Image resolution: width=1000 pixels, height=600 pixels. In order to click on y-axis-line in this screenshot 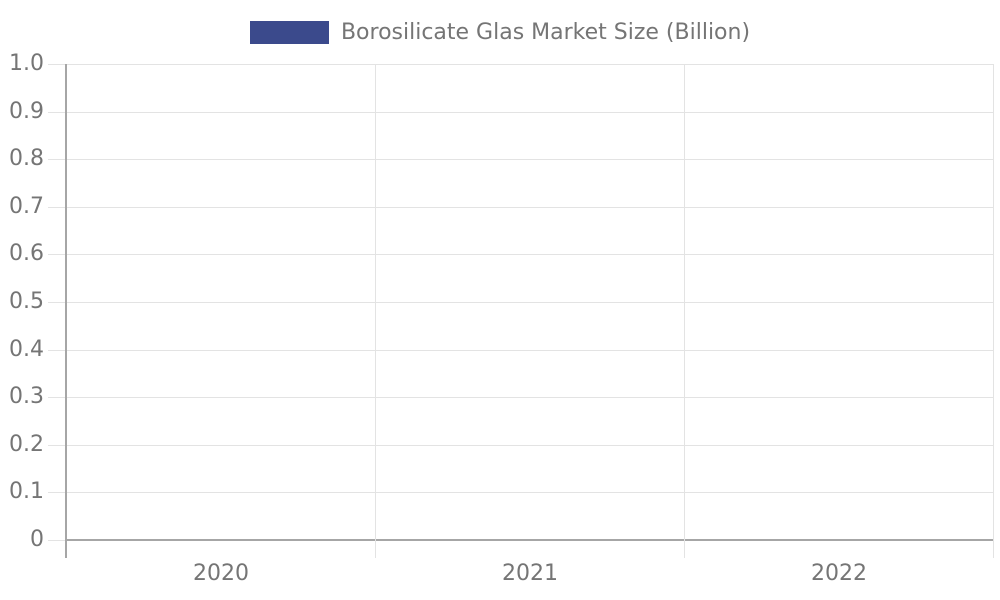, I will do `click(66, 311)`.